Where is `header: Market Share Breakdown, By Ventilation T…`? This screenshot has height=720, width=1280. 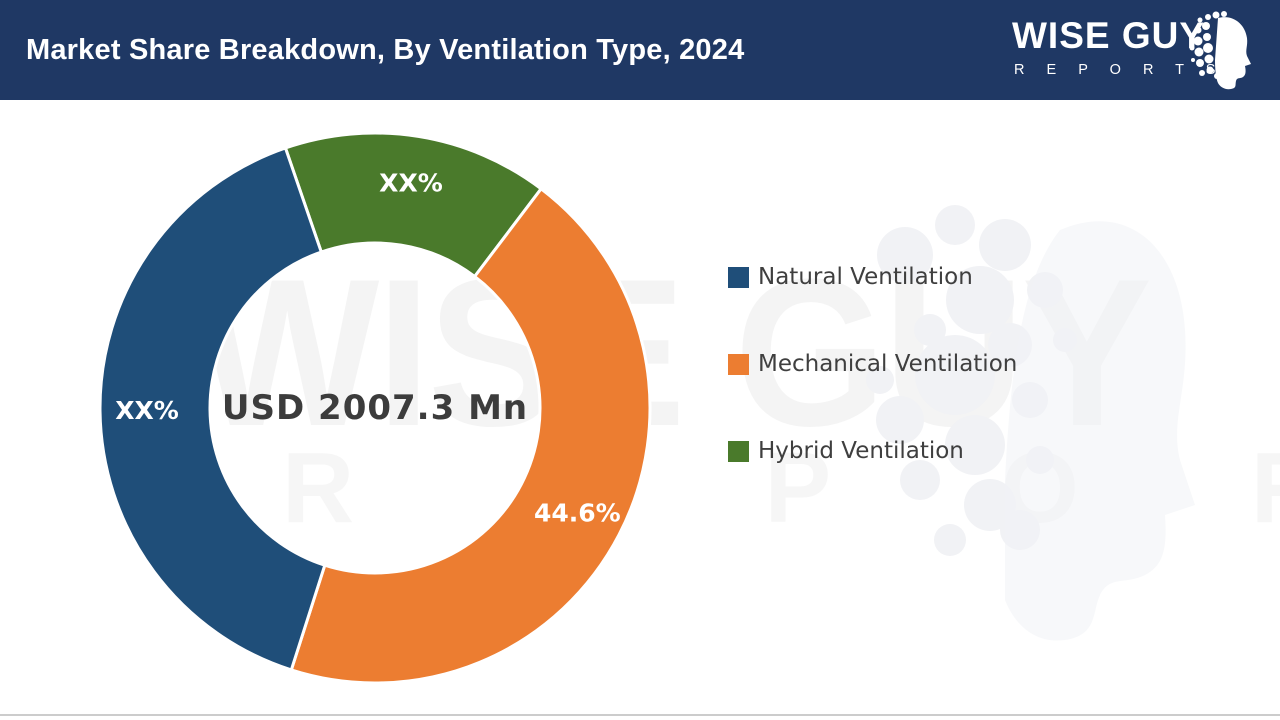
header: Market Share Breakdown, By Ventilation T… is located at coordinates (640, 50).